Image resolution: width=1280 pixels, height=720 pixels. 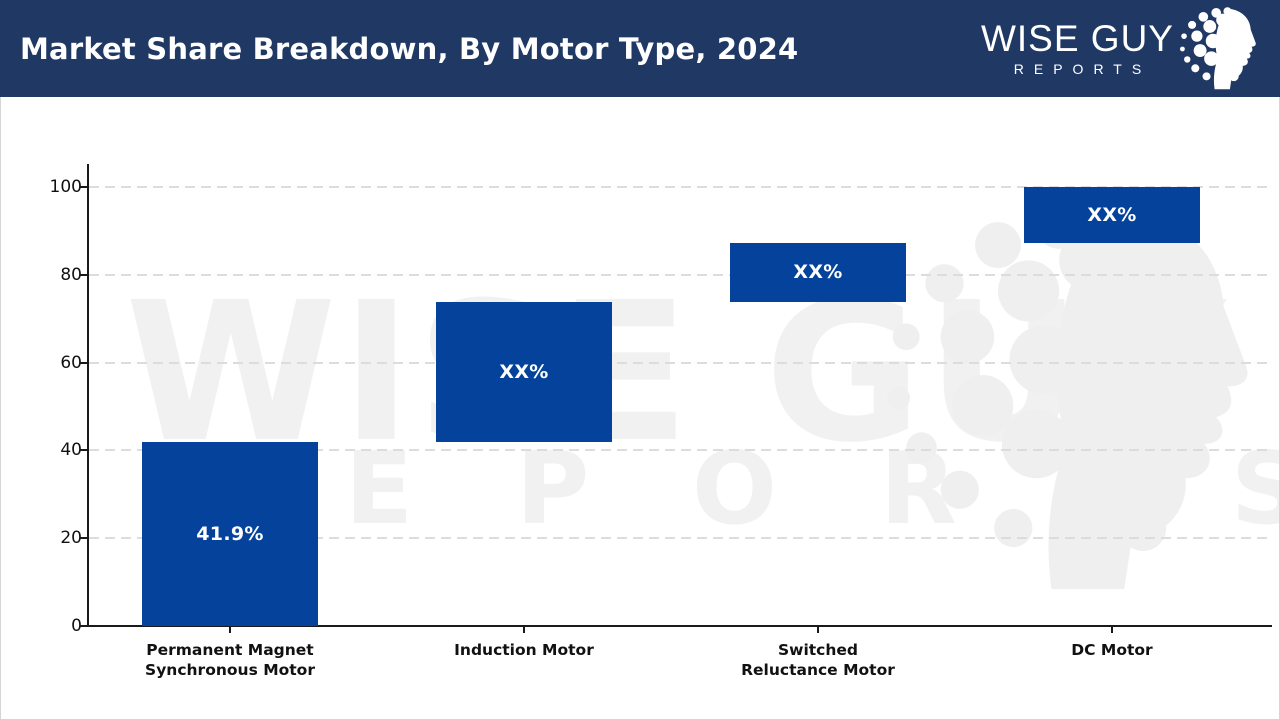 What do you see at coordinates (818, 660) in the screenshot?
I see `x-category-label-2: Switched Reluctance Motor` at bounding box center [818, 660].